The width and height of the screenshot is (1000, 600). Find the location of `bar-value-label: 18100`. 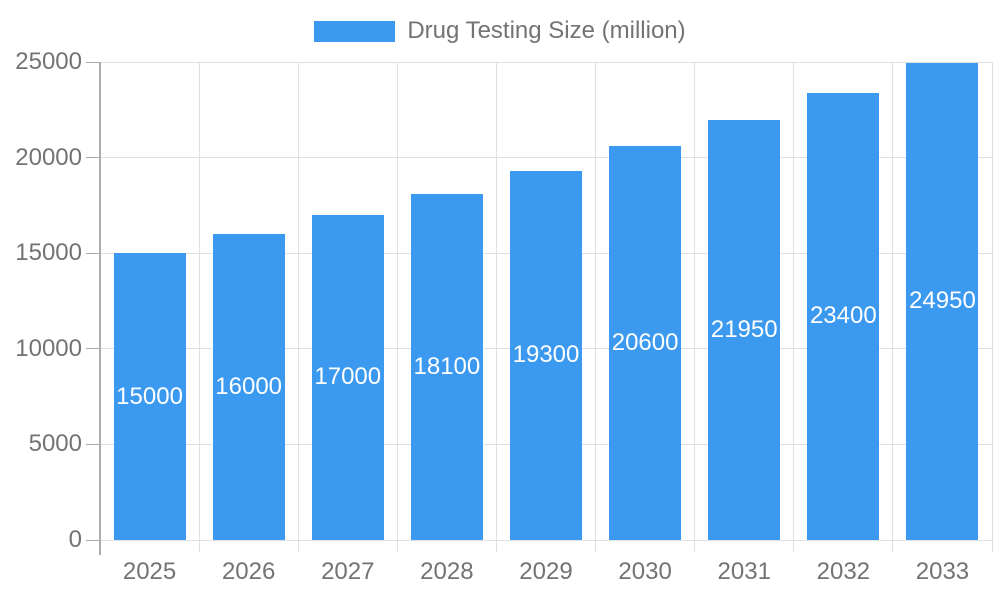

bar-value-label: 18100 is located at coordinates (447, 366).